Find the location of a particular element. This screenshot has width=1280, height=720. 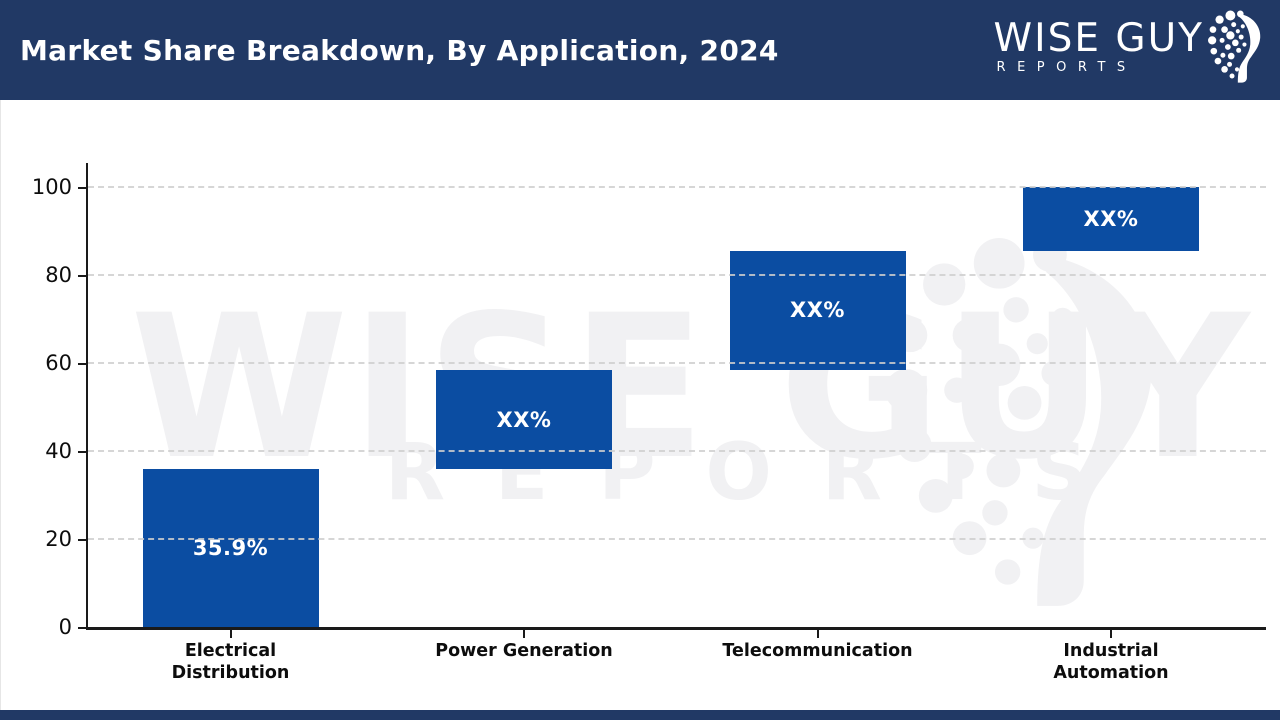

bar-electrical-distribution: 35.9% is located at coordinates (230, 548).